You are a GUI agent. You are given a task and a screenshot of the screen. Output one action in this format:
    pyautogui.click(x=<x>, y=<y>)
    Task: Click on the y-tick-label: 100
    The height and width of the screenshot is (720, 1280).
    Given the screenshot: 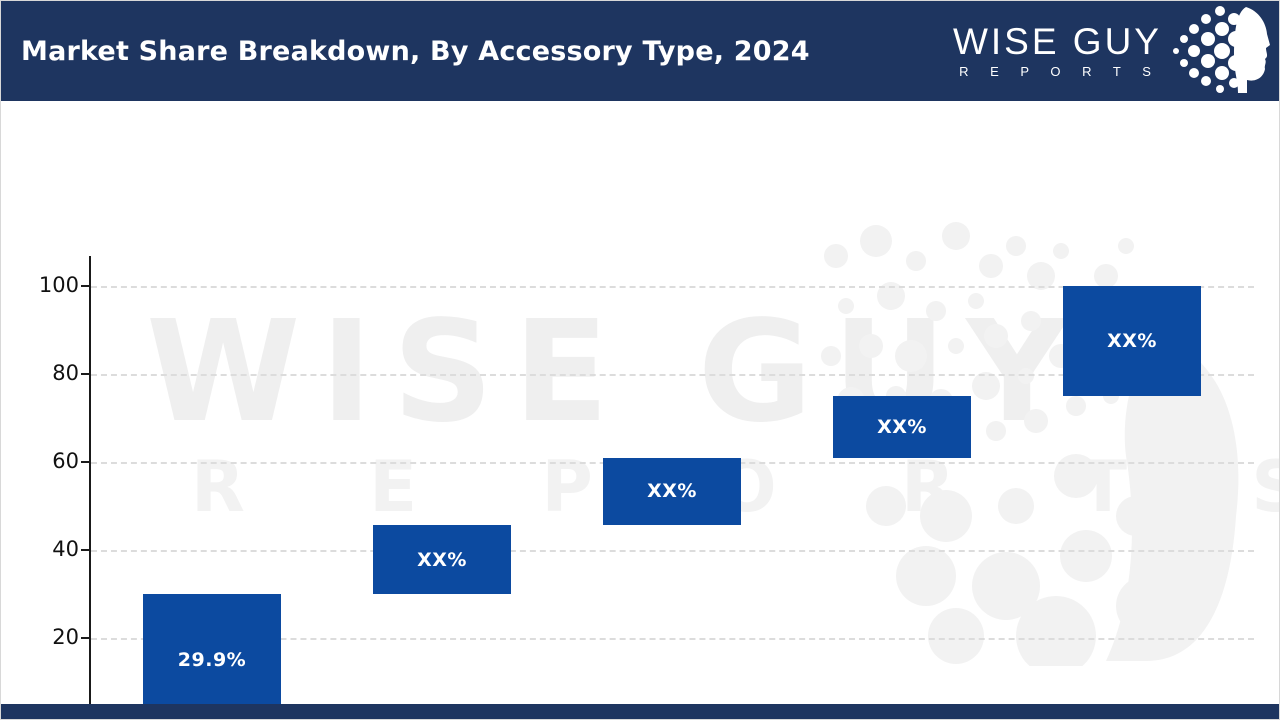 What is the action you would take?
    pyautogui.click(x=58, y=285)
    